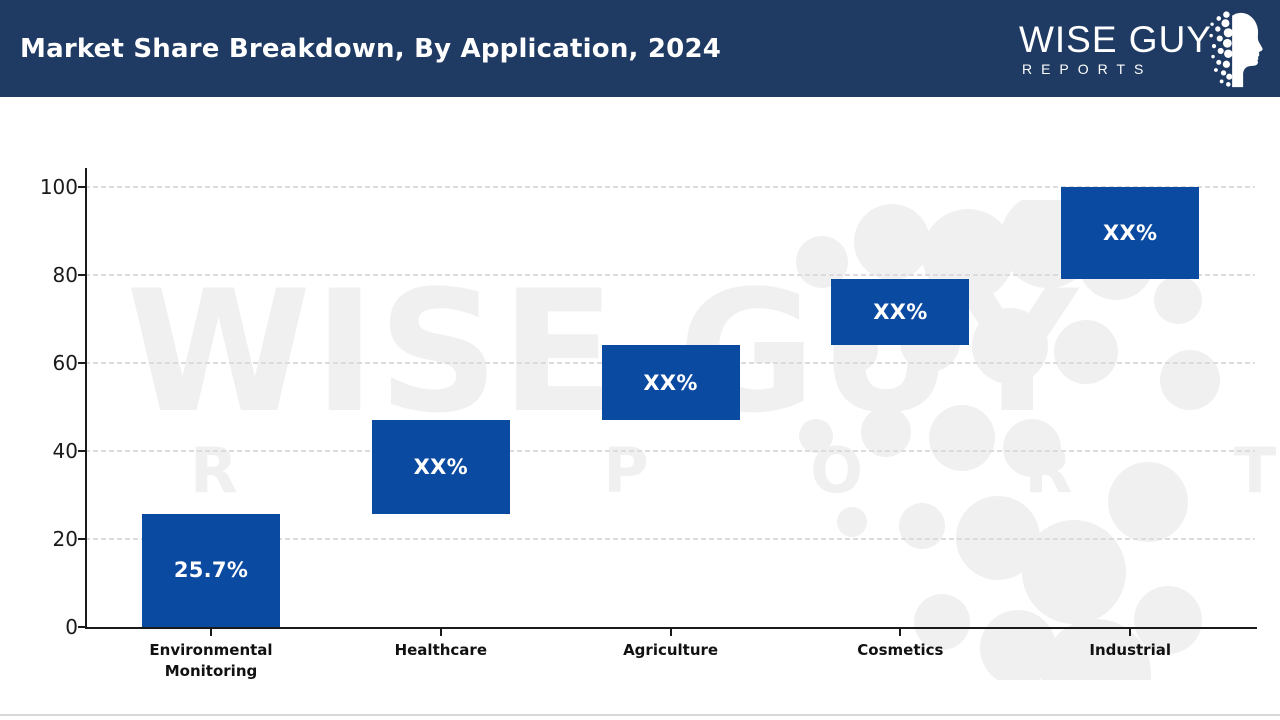  I want to click on logo-wiseguy-text: WISE GUY, so click(1115, 39).